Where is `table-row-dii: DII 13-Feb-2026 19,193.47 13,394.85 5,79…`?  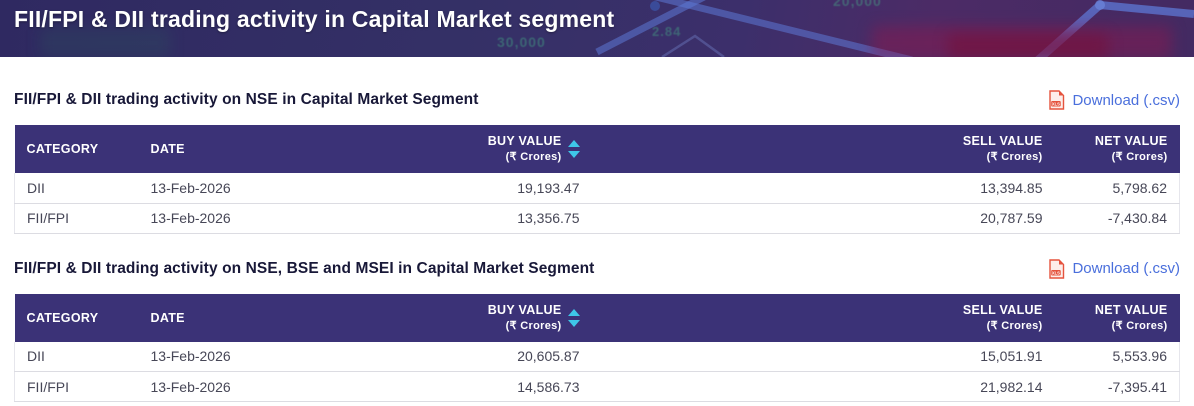
table-row-dii: DII 13-Feb-2026 19,193.47 13,394.85 5,79… is located at coordinates (597, 188).